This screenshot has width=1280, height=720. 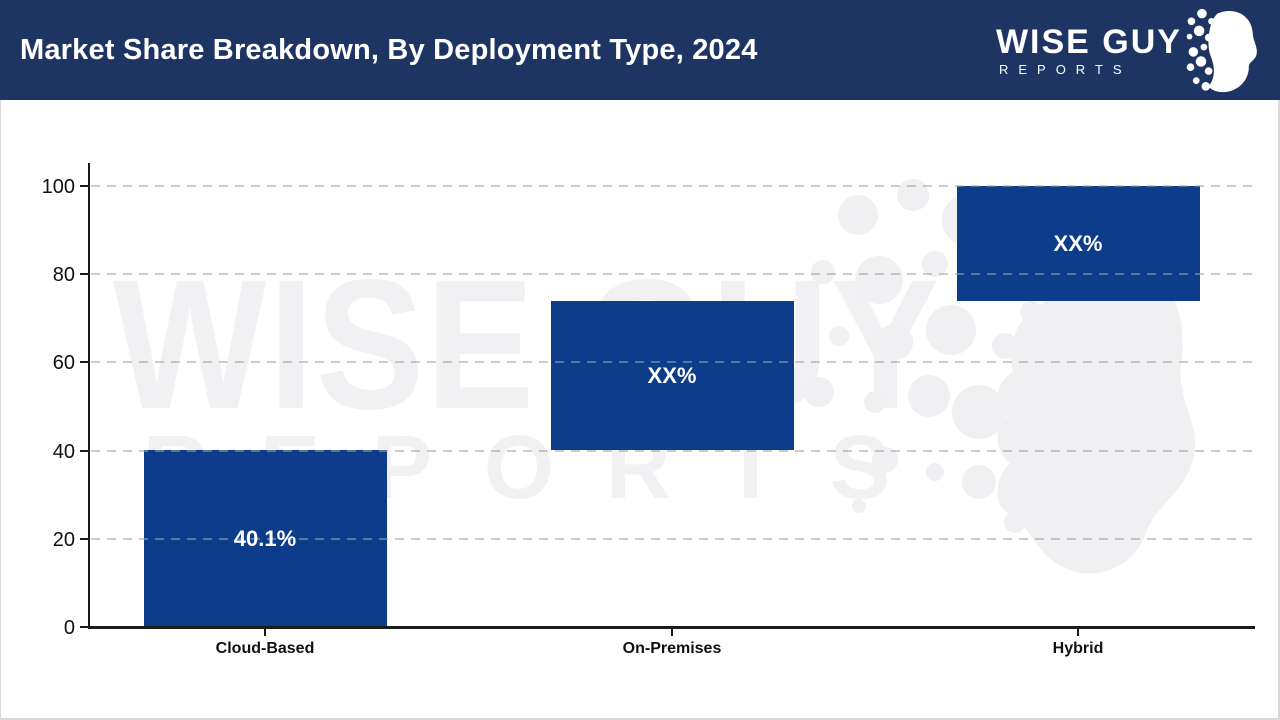 What do you see at coordinates (69, 628) in the screenshot?
I see `y-axis-tick-label: 0` at bounding box center [69, 628].